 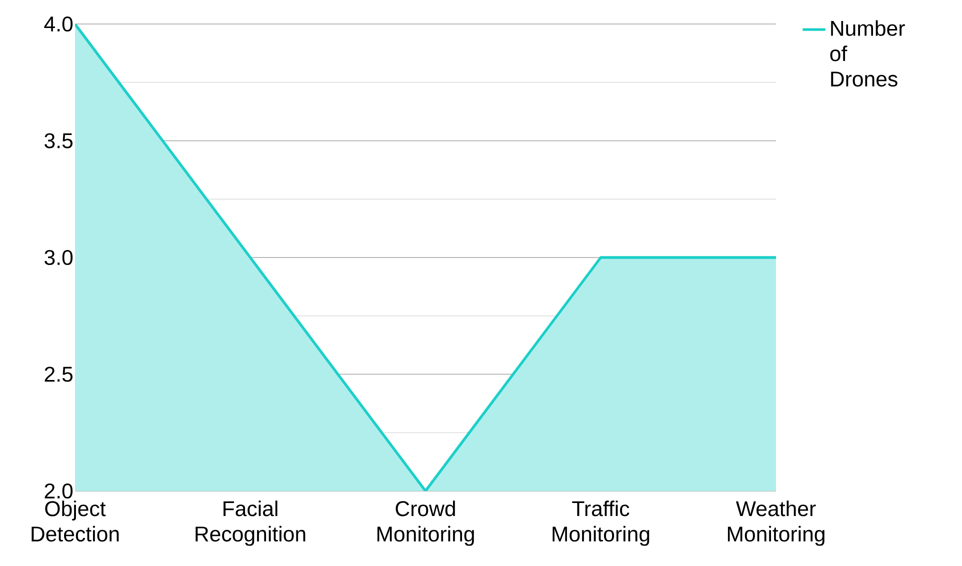 I want to click on x-tick-label: Weather Monitoring, so click(x=776, y=523).